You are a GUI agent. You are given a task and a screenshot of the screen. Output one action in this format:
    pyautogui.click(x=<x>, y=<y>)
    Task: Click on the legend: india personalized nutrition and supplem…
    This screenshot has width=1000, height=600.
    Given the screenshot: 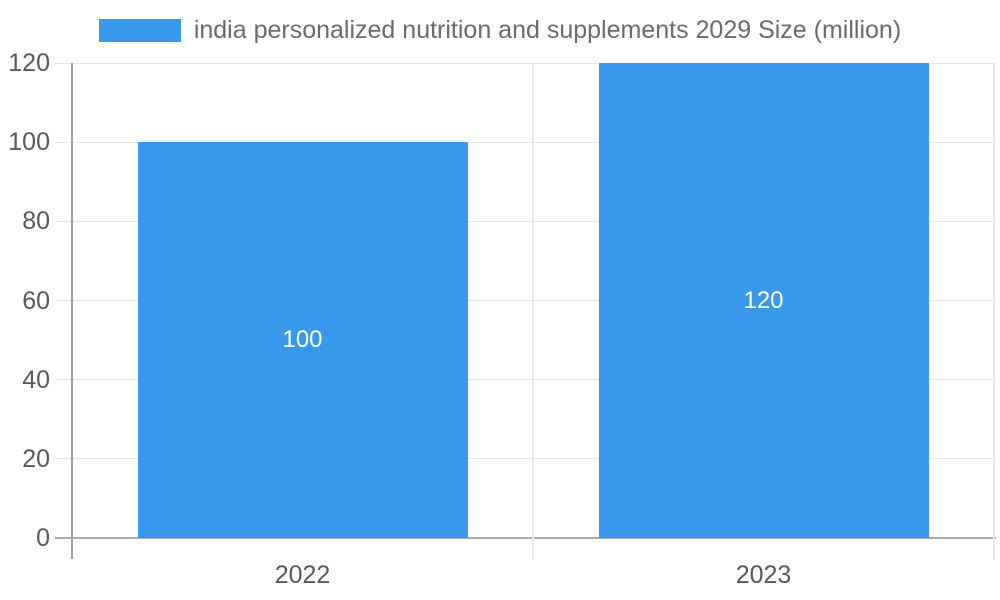 What is the action you would take?
    pyautogui.click(x=500, y=30)
    